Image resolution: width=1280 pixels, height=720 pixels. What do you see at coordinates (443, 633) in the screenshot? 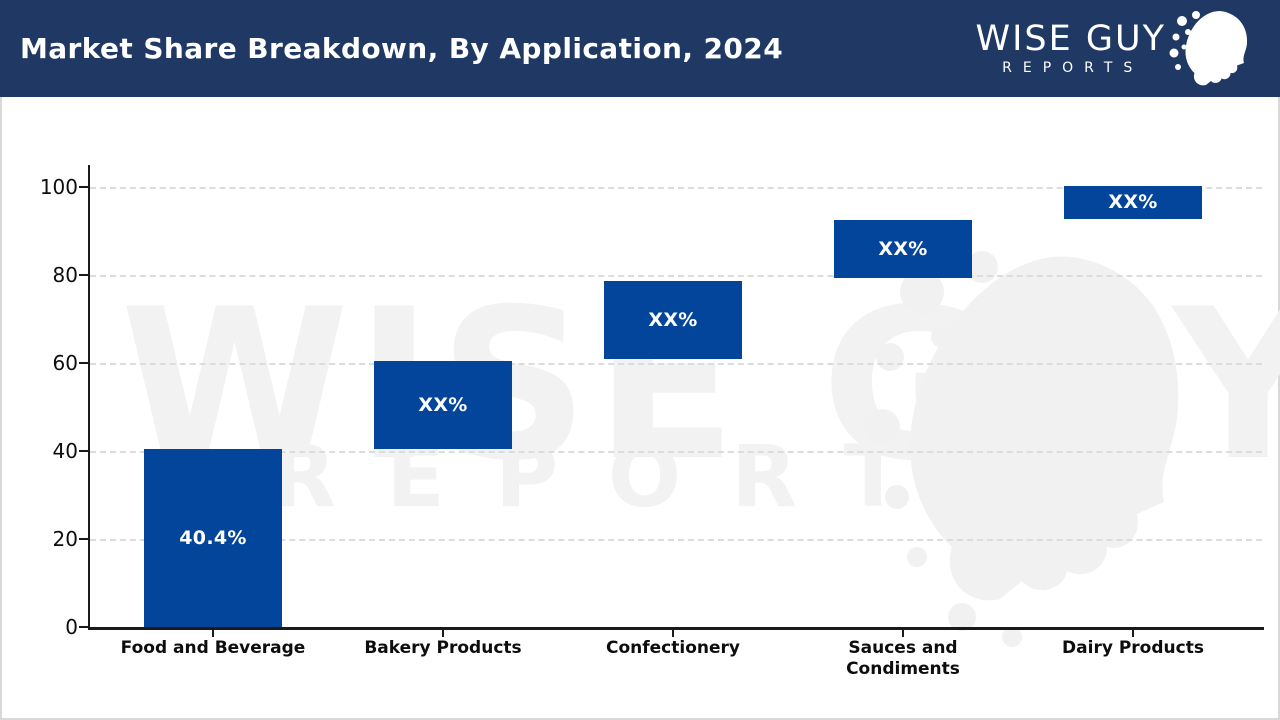
I see `x-tick-bakery-products` at bounding box center [443, 633].